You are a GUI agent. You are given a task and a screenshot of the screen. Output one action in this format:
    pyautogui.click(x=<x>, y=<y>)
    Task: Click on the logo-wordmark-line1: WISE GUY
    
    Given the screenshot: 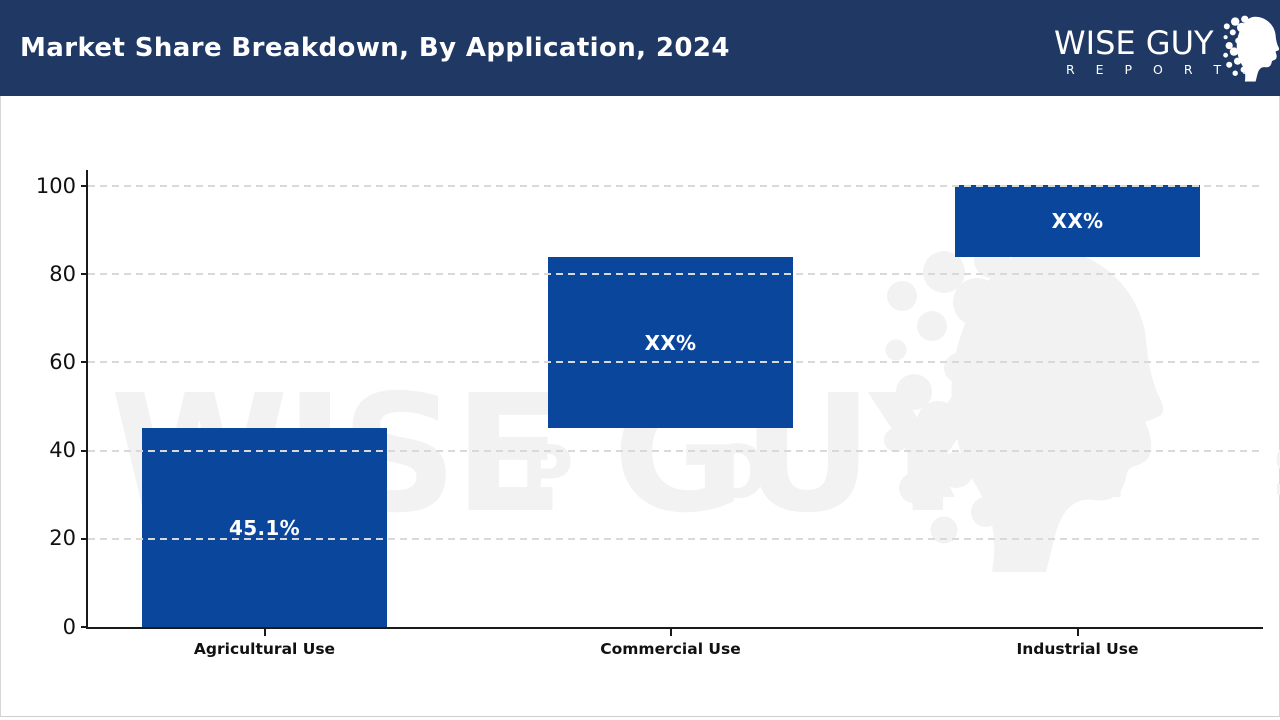 What is the action you would take?
    pyautogui.click(x=1134, y=43)
    